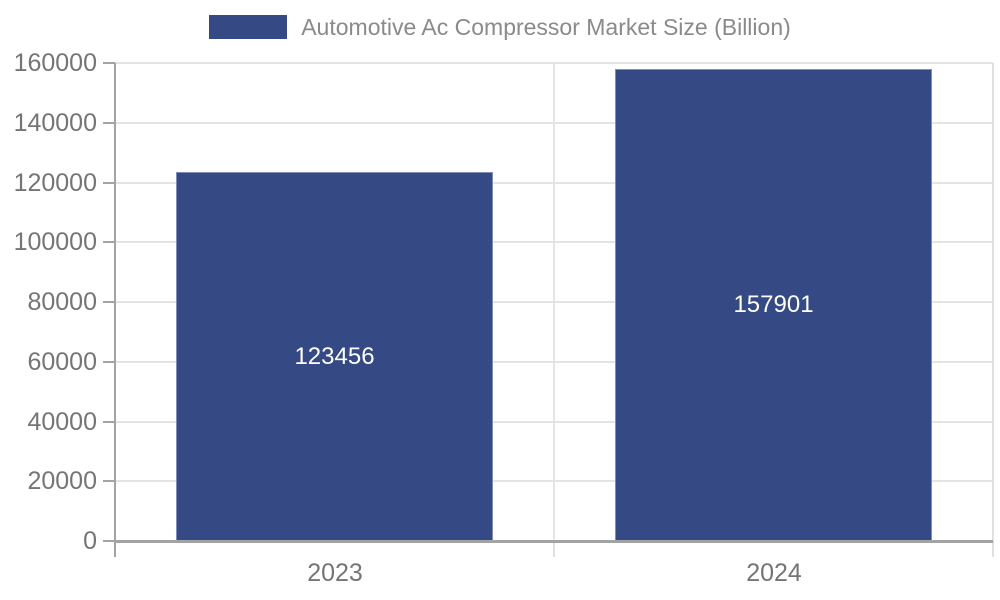 This screenshot has height=600, width=1000. I want to click on y-tick-label: 160000, so click(55, 63).